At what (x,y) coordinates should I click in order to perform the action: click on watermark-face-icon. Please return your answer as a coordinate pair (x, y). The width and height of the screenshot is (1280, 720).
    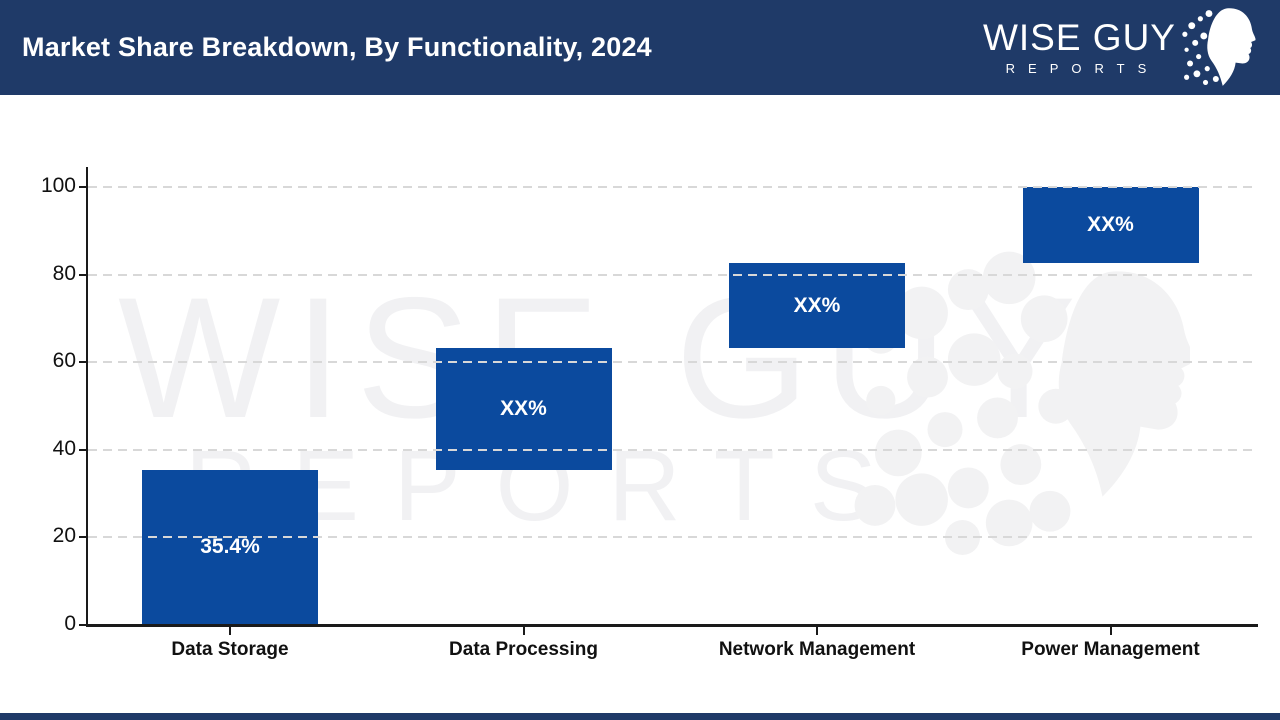
    Looking at the image, I should click on (1022, 403).